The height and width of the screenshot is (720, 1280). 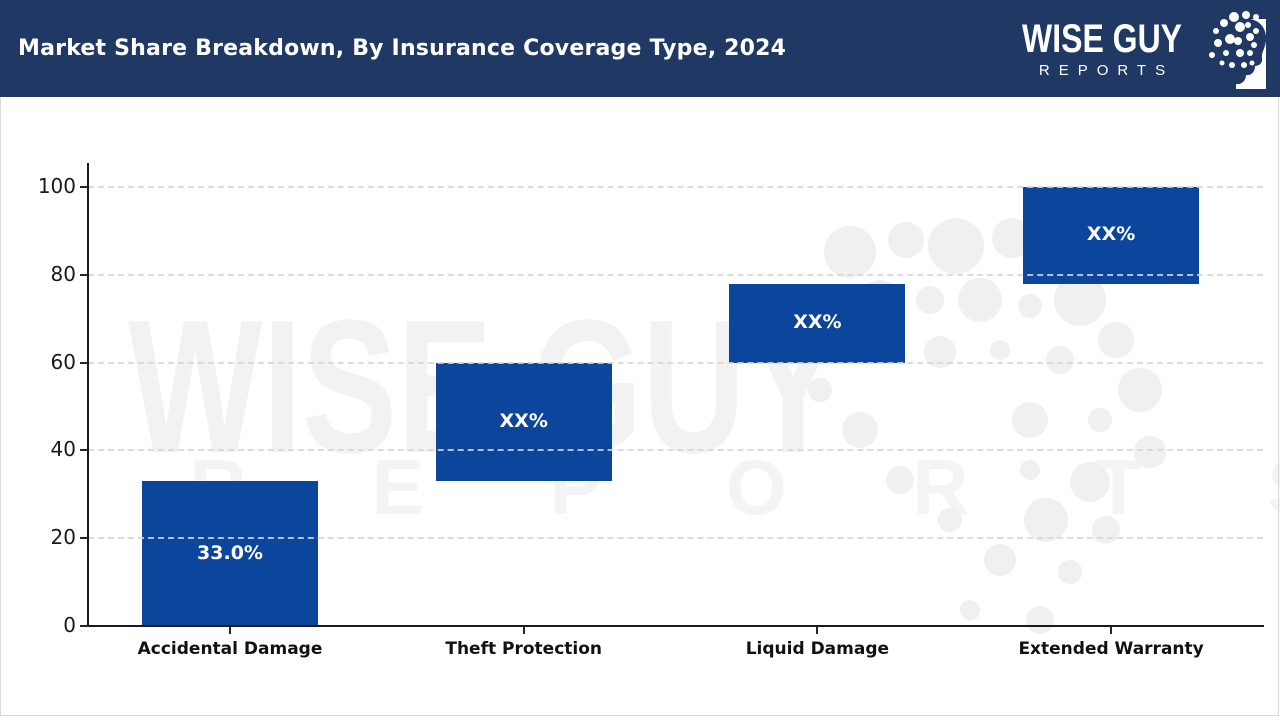 I want to click on logo-text: WISE GUY REPORTS, so click(x=1102, y=49).